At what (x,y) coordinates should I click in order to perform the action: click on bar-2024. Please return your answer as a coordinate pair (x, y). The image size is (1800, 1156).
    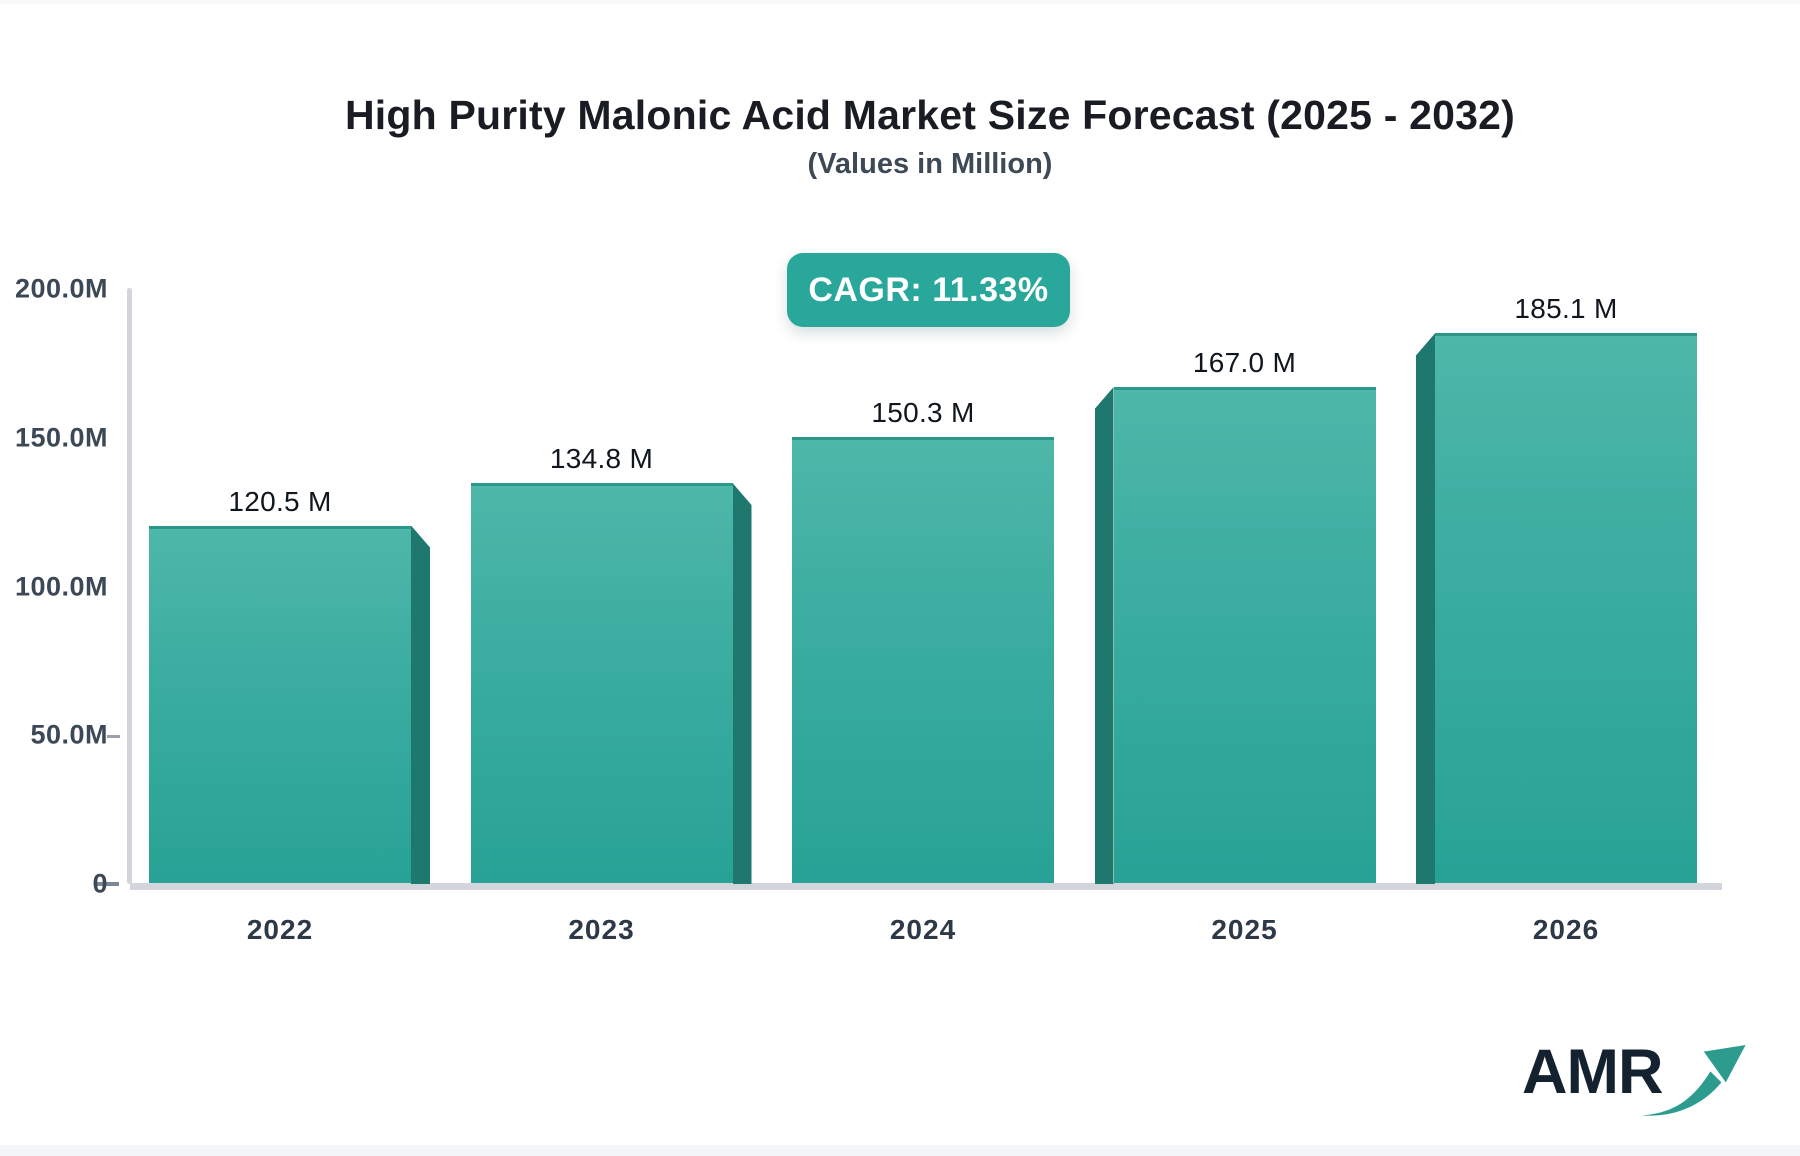
    Looking at the image, I should click on (923, 659).